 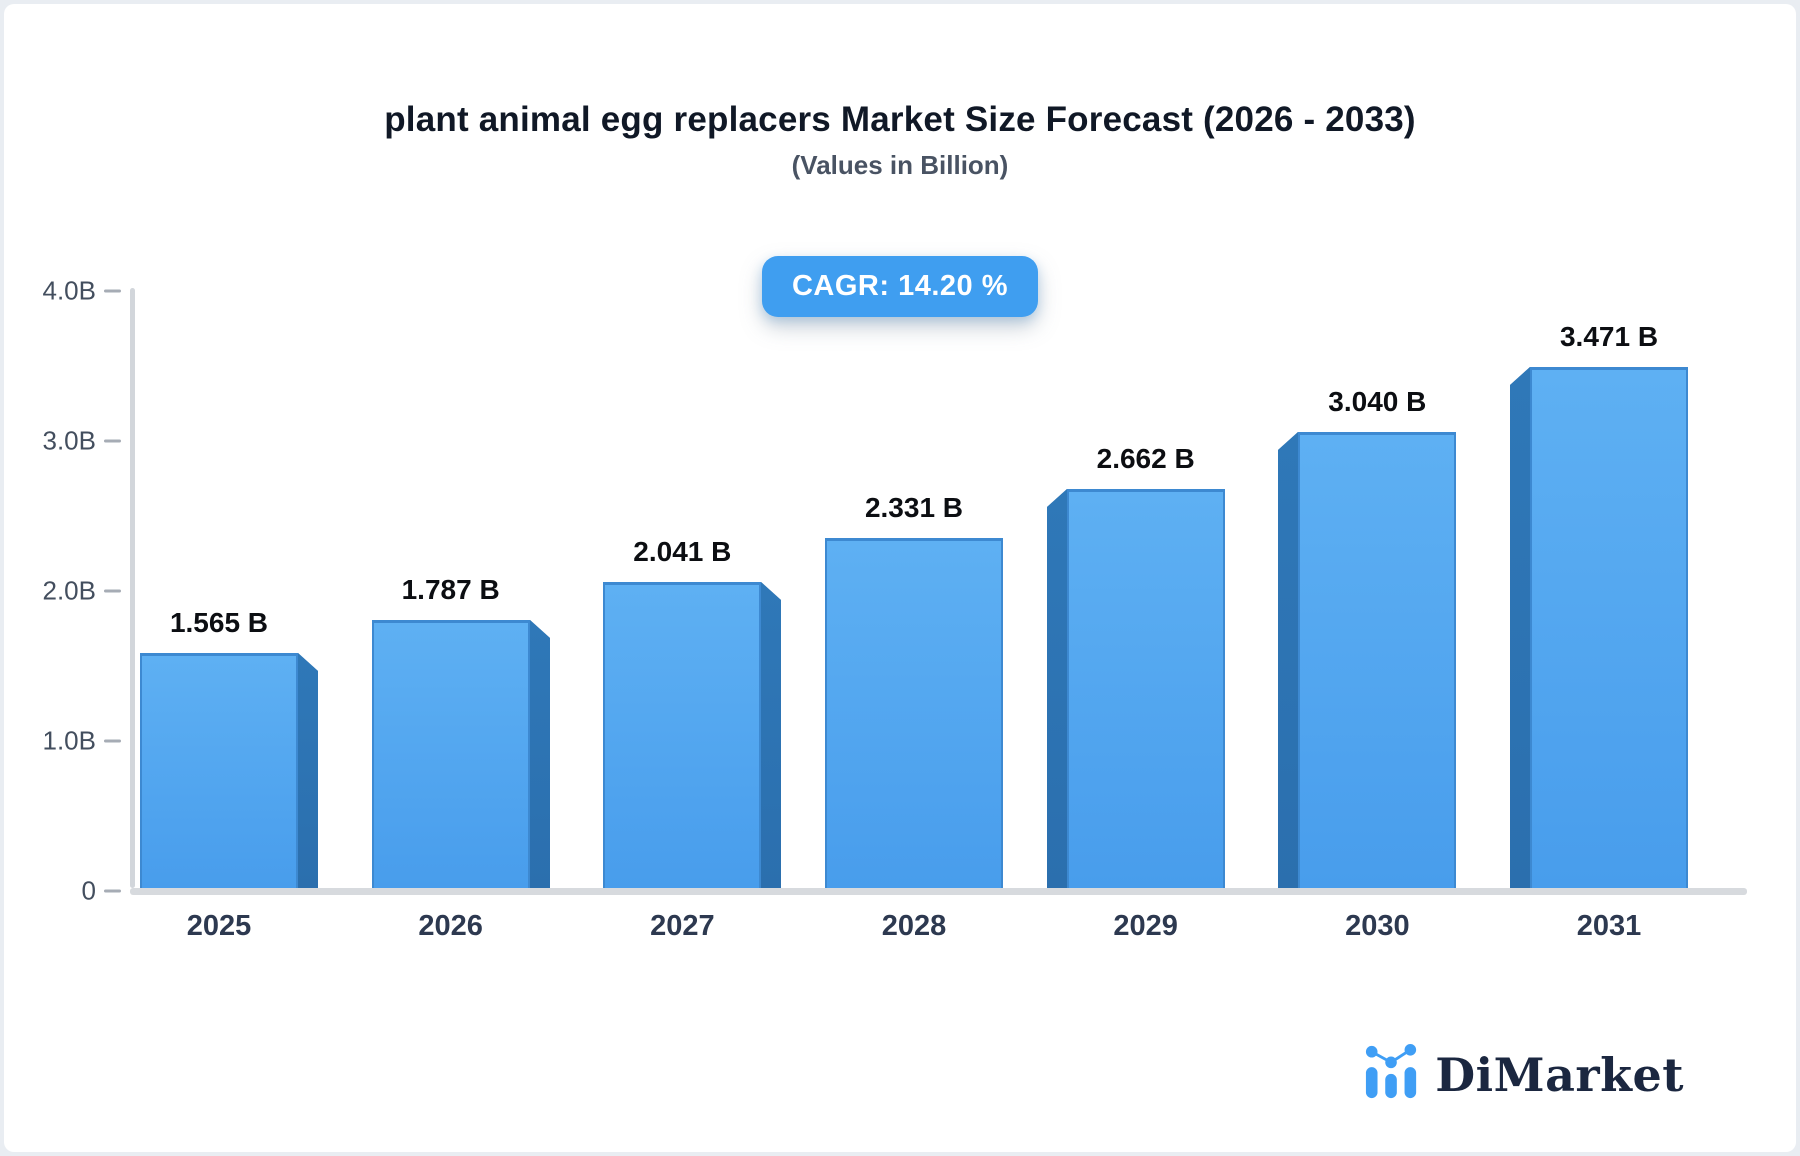 I want to click on bar-3d-side-2030, so click(x=1288, y=660).